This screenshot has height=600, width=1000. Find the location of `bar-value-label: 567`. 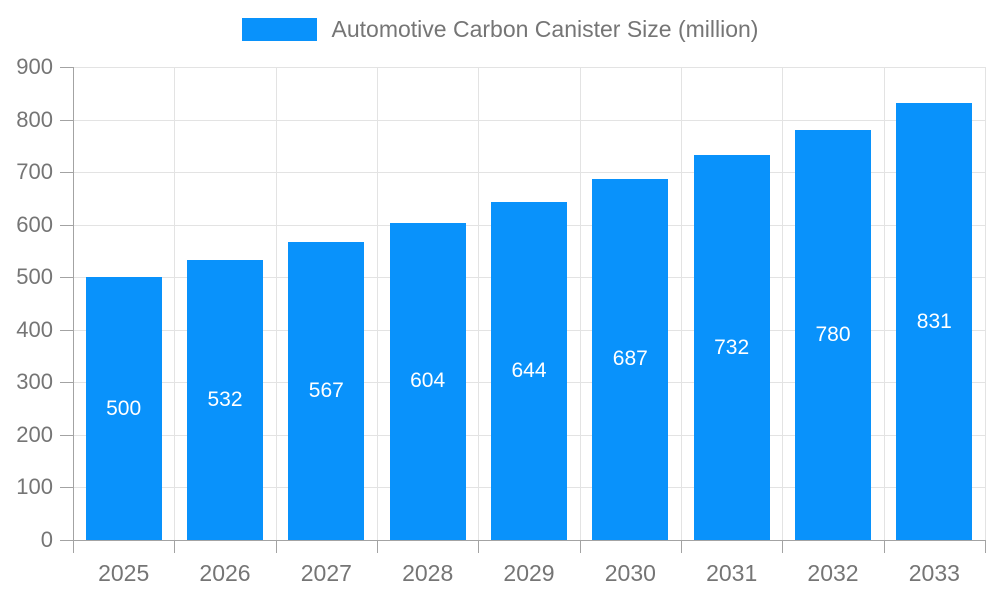

bar-value-label: 567 is located at coordinates (326, 390).